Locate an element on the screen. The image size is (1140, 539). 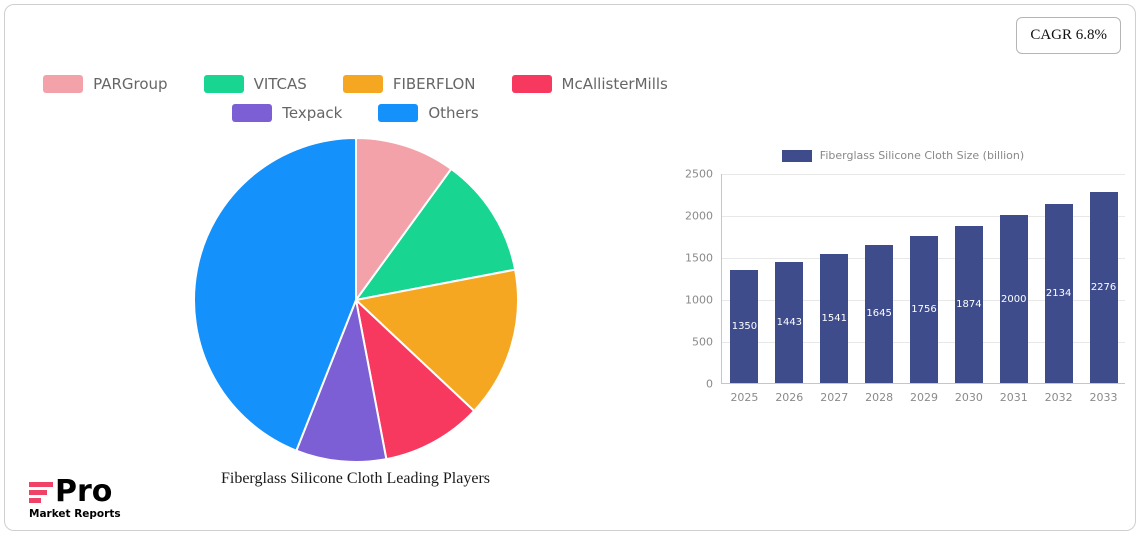
pie-slice-McAllisterMills is located at coordinates (414, 380).